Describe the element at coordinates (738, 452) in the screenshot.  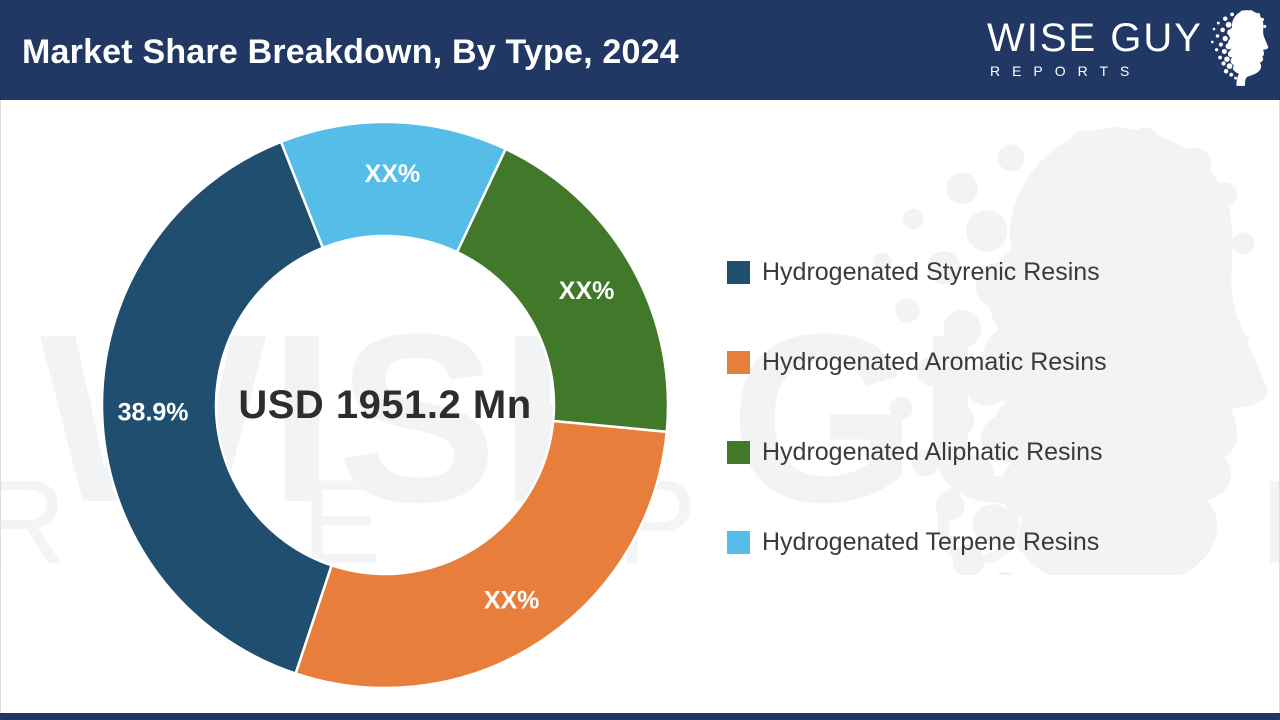
I see `legend-swatch-aliphatic` at that location.